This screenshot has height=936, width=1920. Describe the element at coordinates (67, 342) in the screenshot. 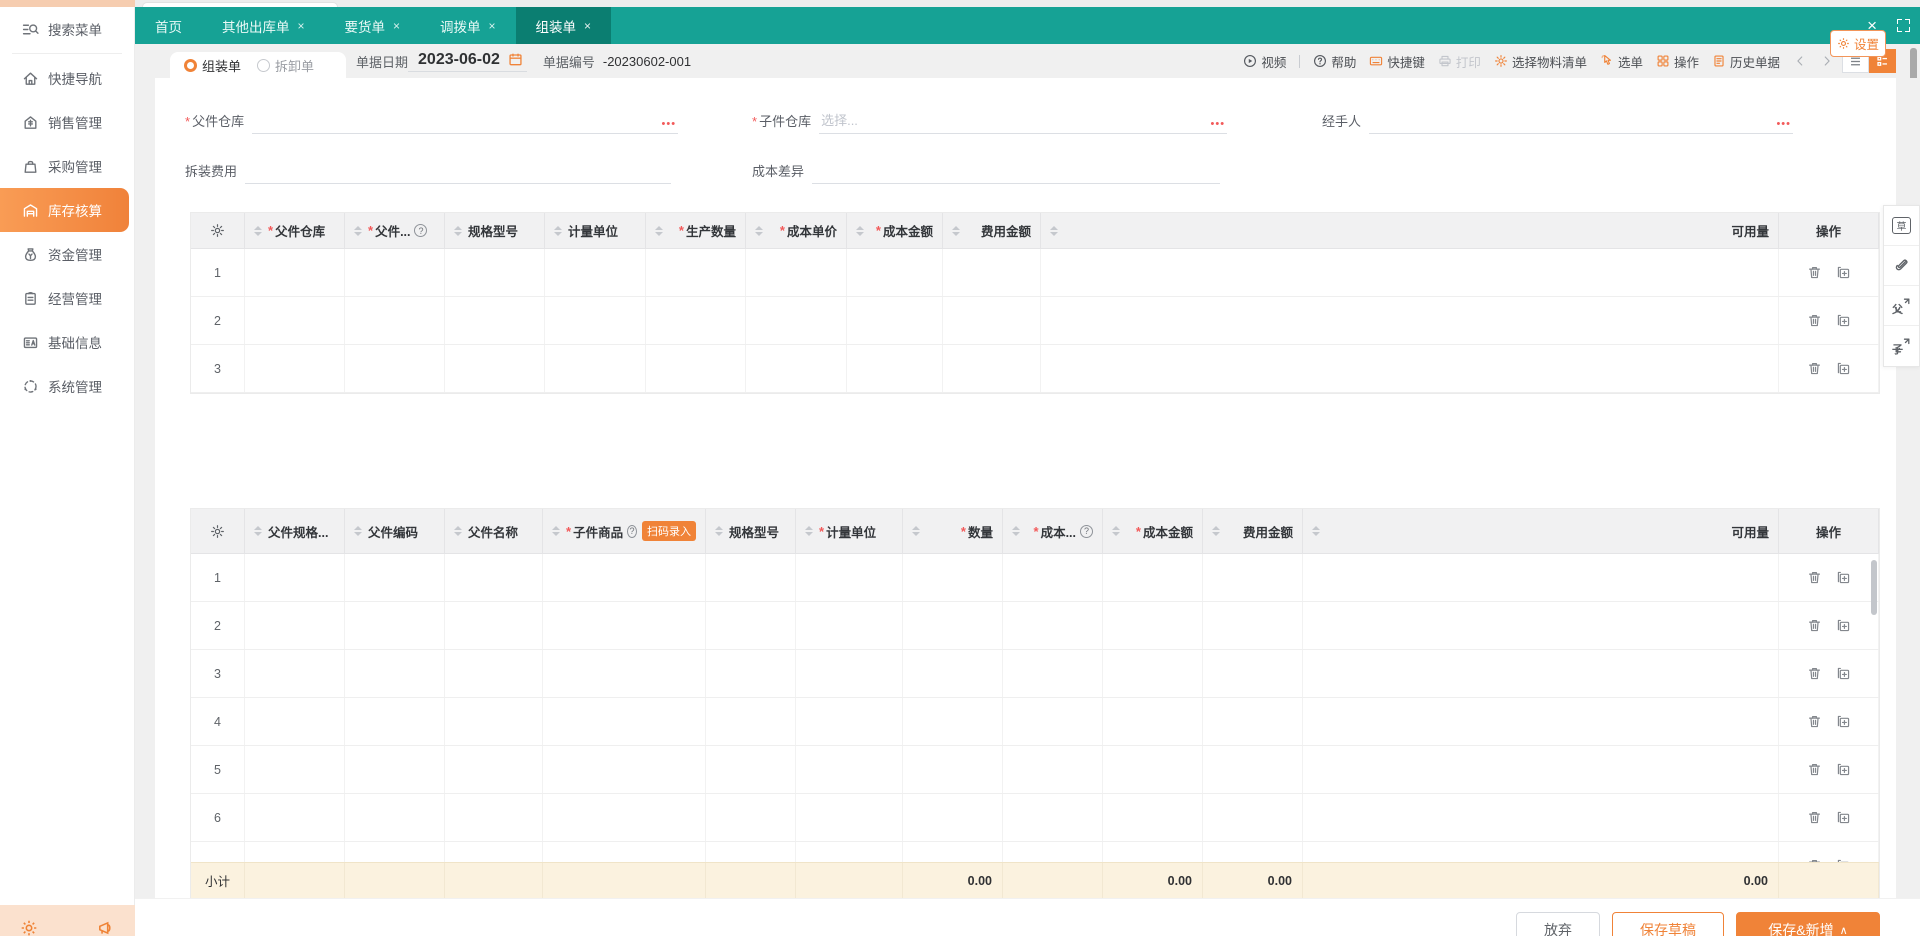

I see `sidebar-item-base-info: 基础信息` at that location.